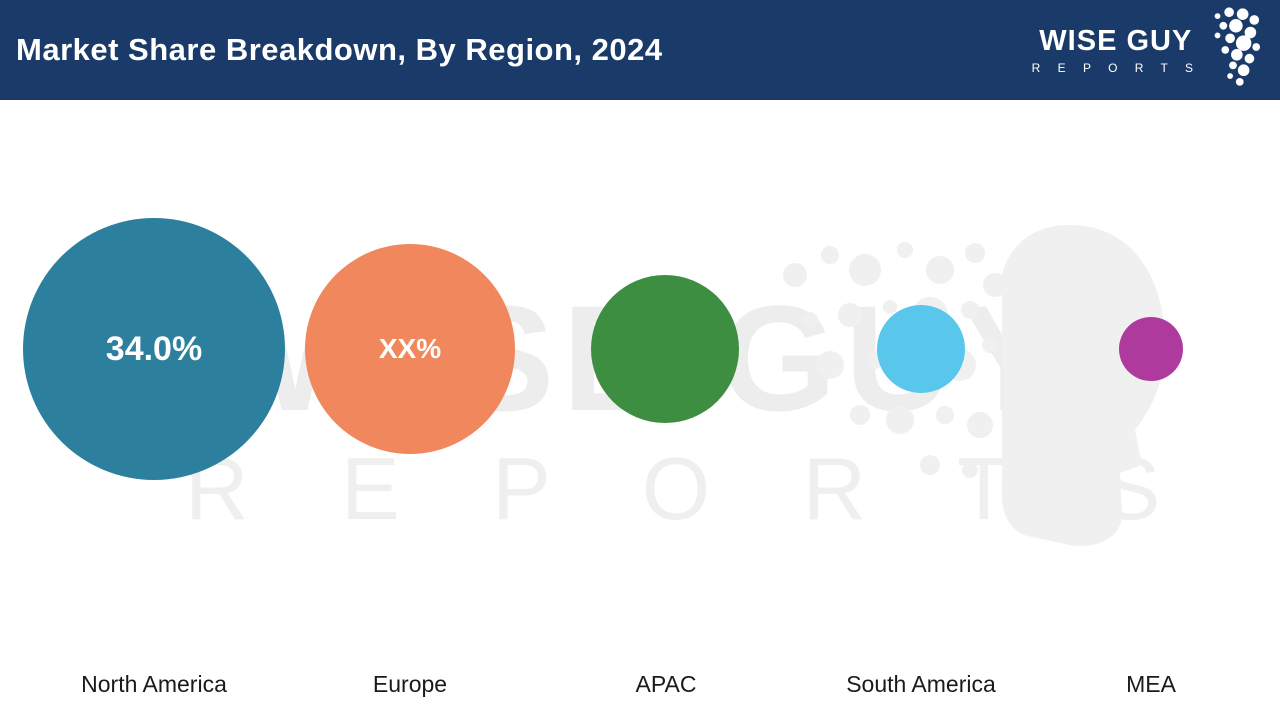 Image resolution: width=1280 pixels, height=720 pixels. Describe the element at coordinates (1116, 41) in the screenshot. I see `logo-wordmark: WISE GUY` at that location.